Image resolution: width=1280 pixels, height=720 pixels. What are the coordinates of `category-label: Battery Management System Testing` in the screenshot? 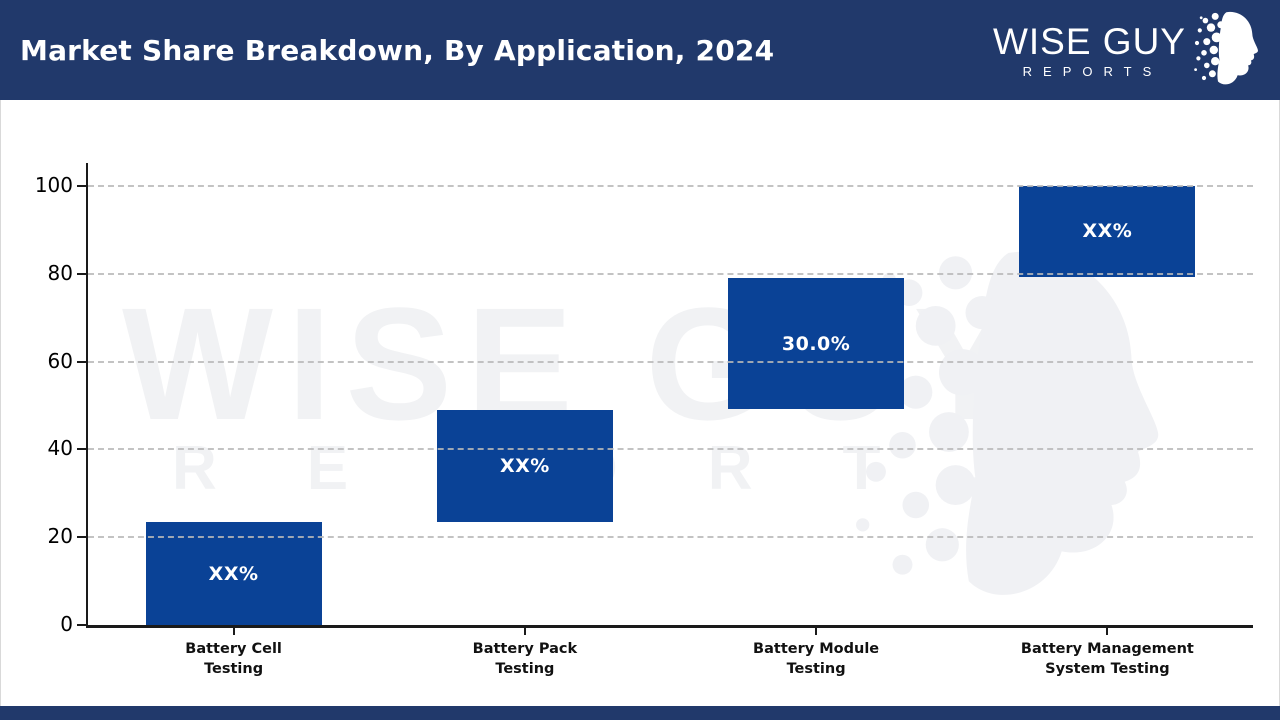 It's located at (1107, 659).